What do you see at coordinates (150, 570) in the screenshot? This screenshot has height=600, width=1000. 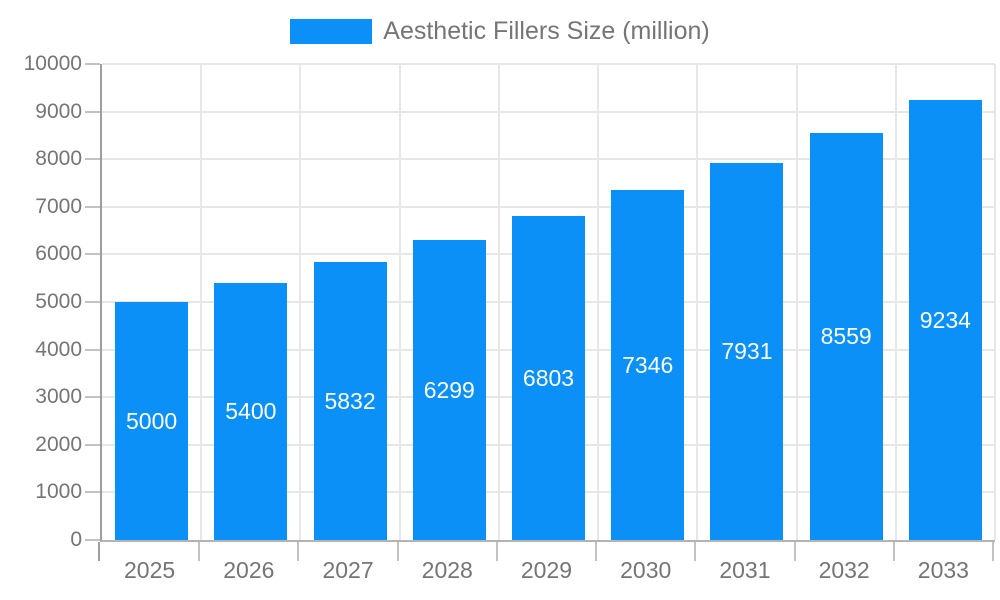 I see `x-axis-label-2025: 2025` at bounding box center [150, 570].